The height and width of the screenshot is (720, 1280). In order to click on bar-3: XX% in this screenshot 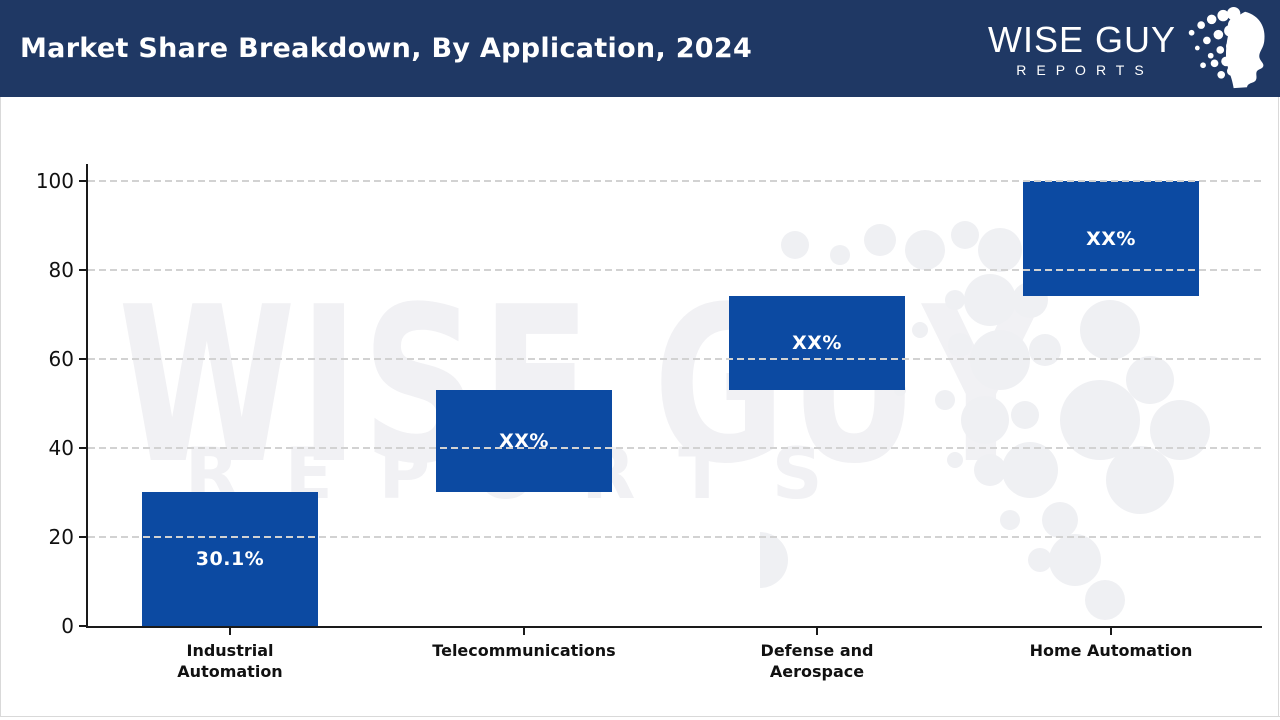, I will do `click(817, 343)`.